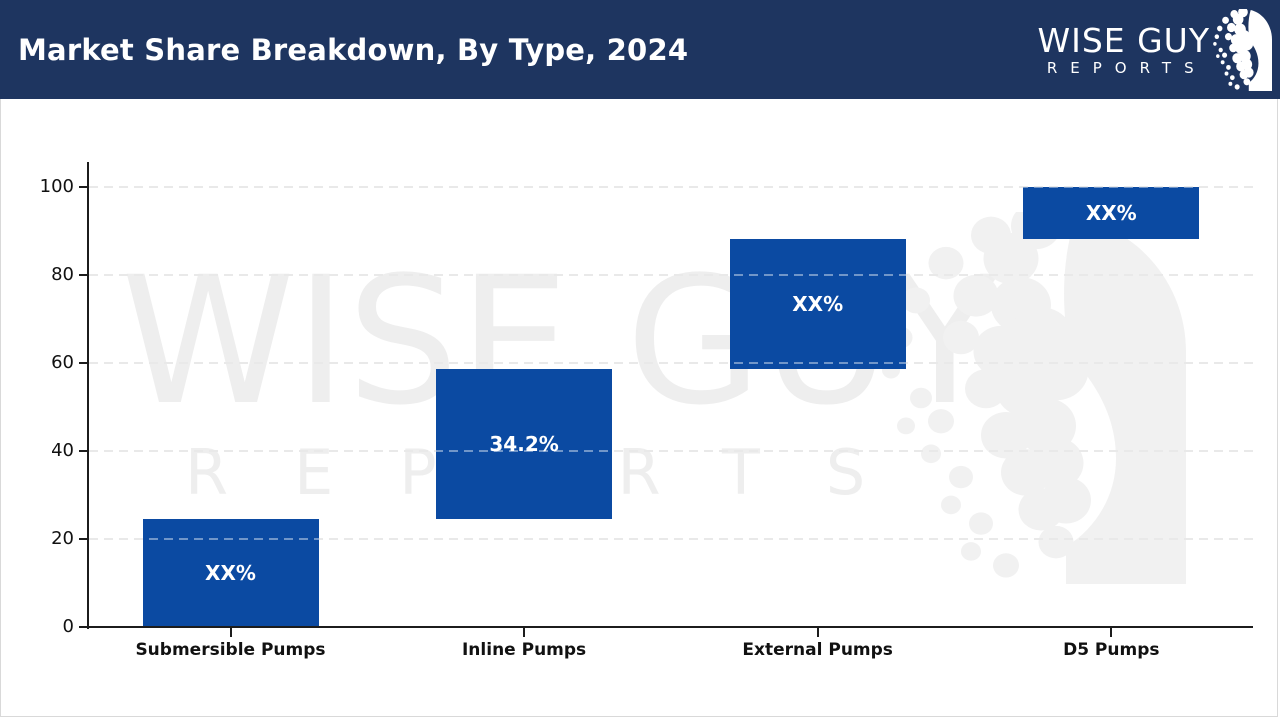  What do you see at coordinates (68, 626) in the screenshot?
I see `y-tick-label: 0` at bounding box center [68, 626].